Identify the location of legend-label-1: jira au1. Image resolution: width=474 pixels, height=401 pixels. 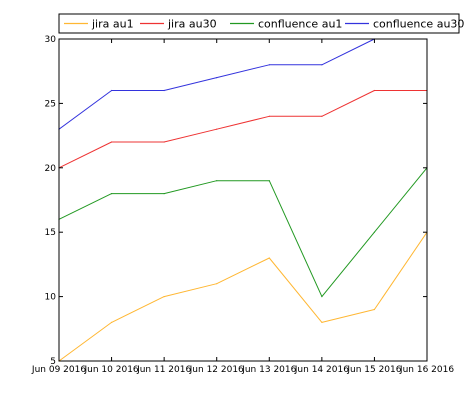
(112, 24).